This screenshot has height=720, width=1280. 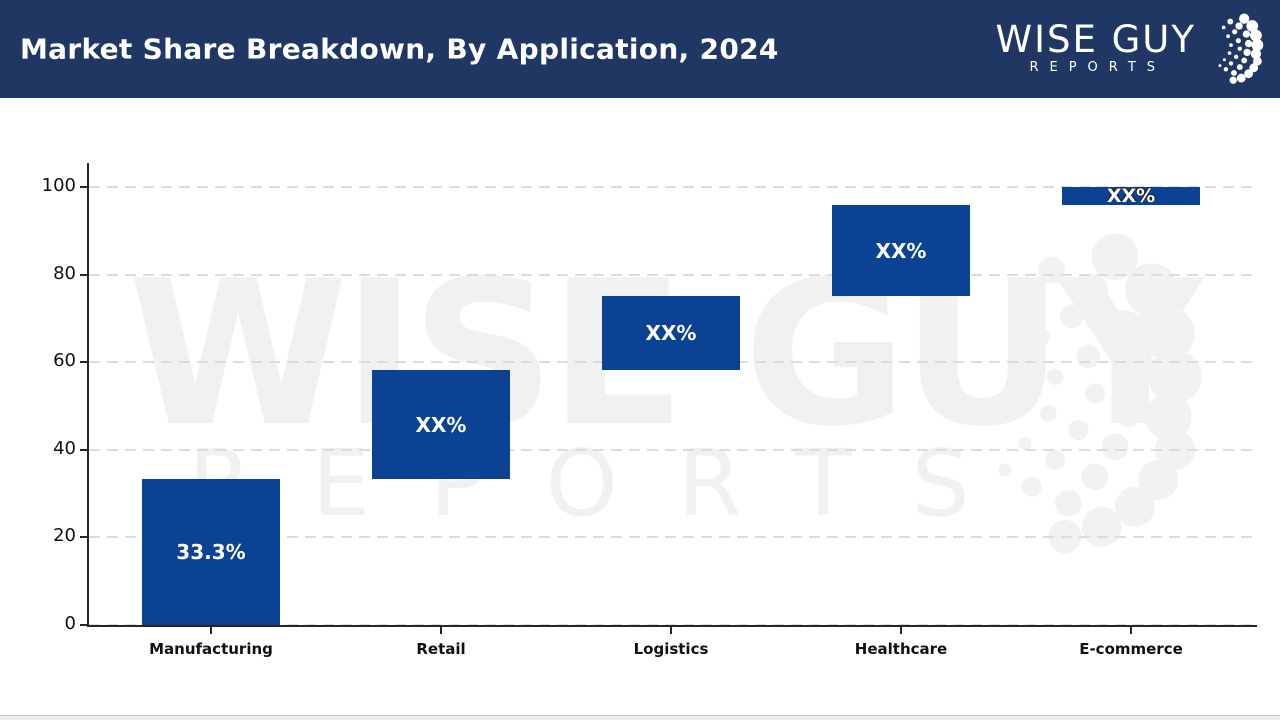 I want to click on bar-value-label-manufacturing: 33.3%, so click(x=211, y=552).